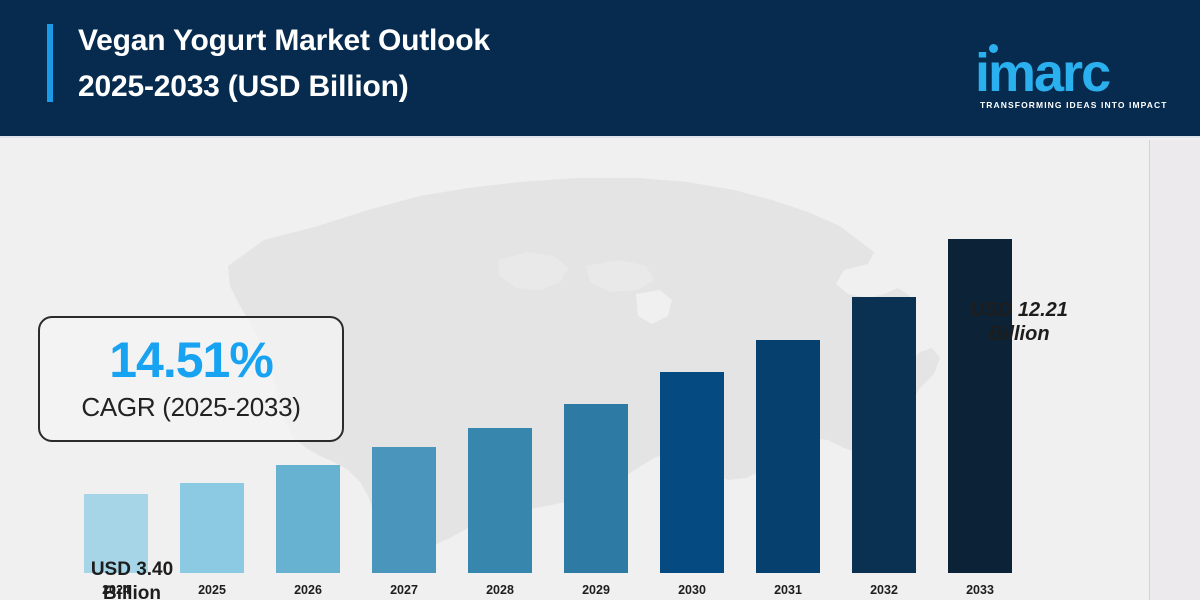 This screenshot has width=1200, height=600. I want to click on bar-2030, so click(692, 472).